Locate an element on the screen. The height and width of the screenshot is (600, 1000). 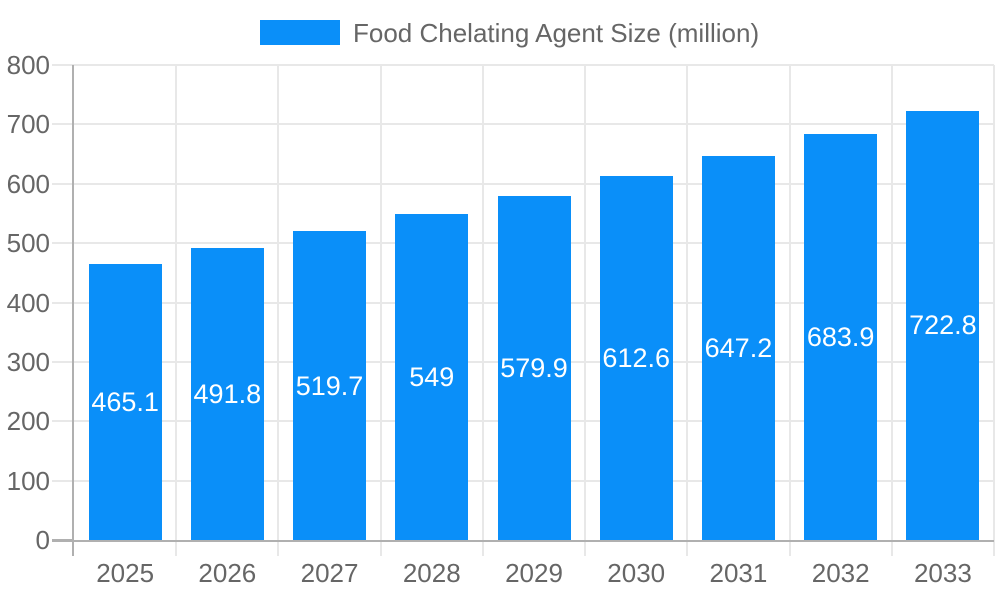
bar-value-label: 722.8 is located at coordinates (943, 325).